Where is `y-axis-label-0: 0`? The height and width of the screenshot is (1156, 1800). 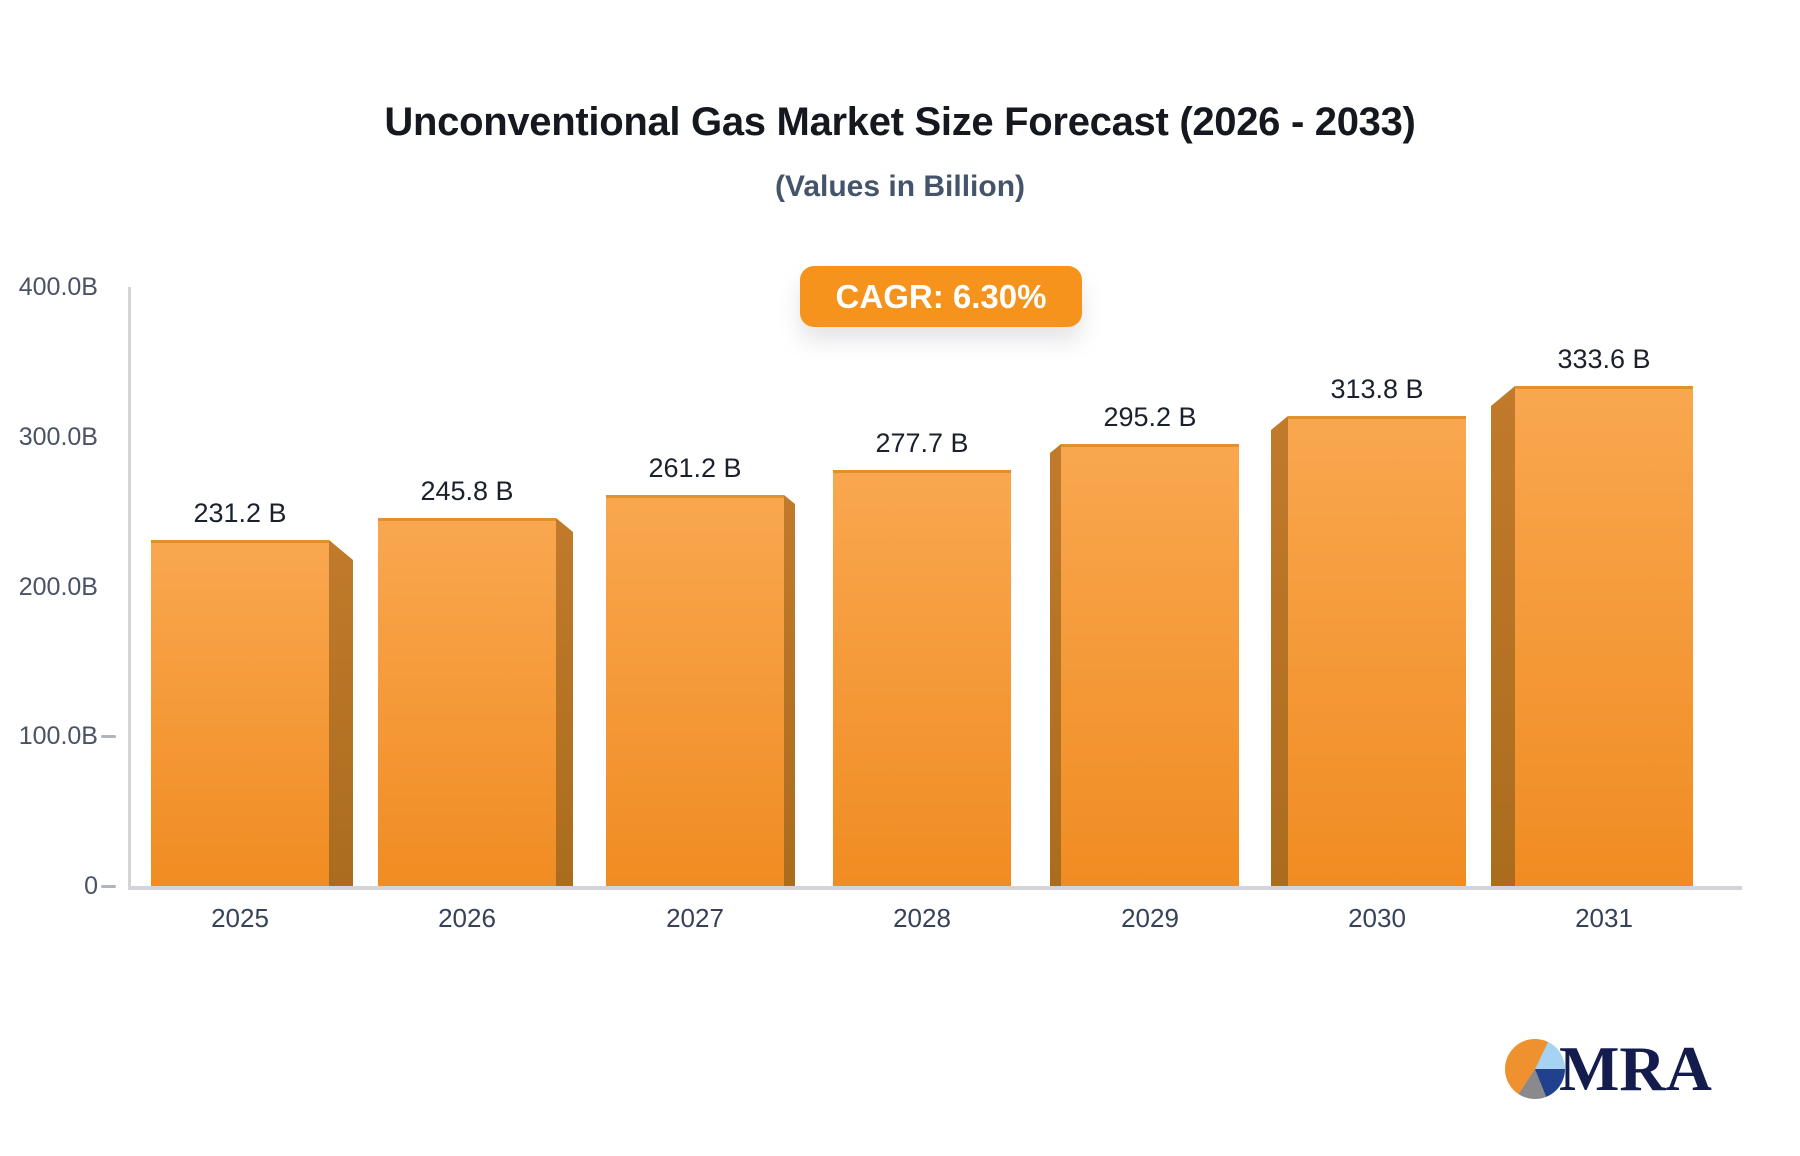
y-axis-label-0: 0 is located at coordinates (91, 886).